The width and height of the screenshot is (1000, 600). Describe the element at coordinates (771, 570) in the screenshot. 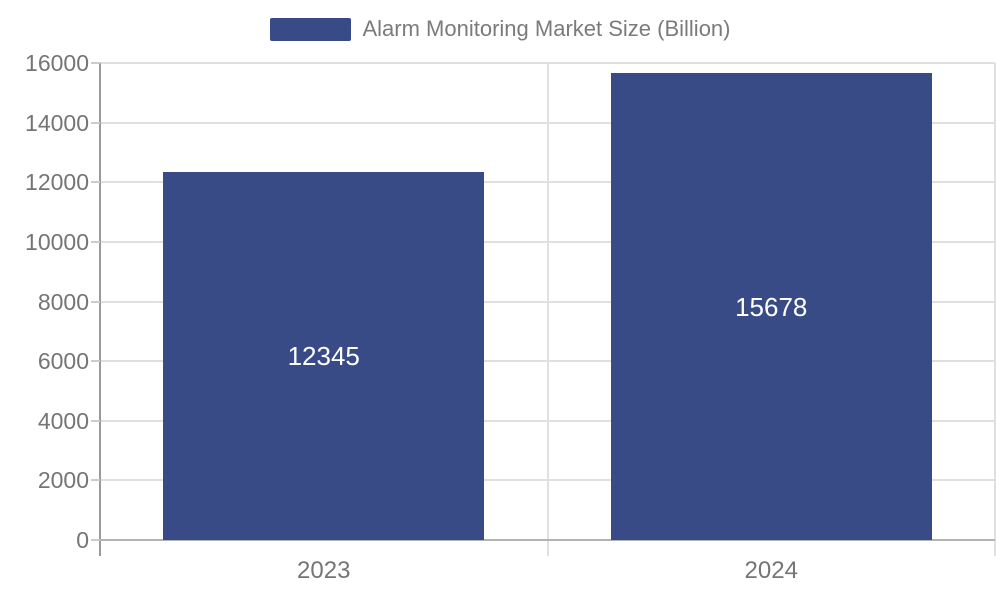

I see `x-tick-label-2024: 2024` at that location.